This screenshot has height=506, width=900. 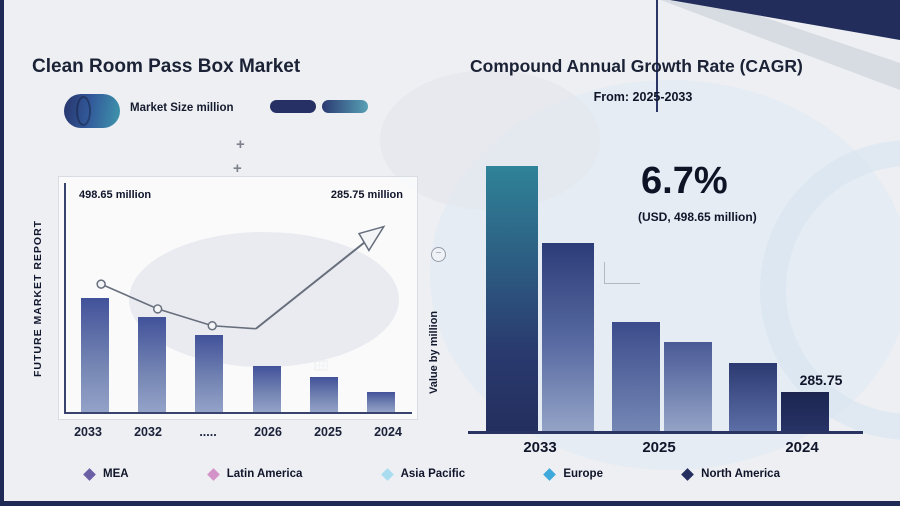 What do you see at coordinates (697, 217) in the screenshot?
I see `cagr-detail: (USD, 498.65 million)` at bounding box center [697, 217].